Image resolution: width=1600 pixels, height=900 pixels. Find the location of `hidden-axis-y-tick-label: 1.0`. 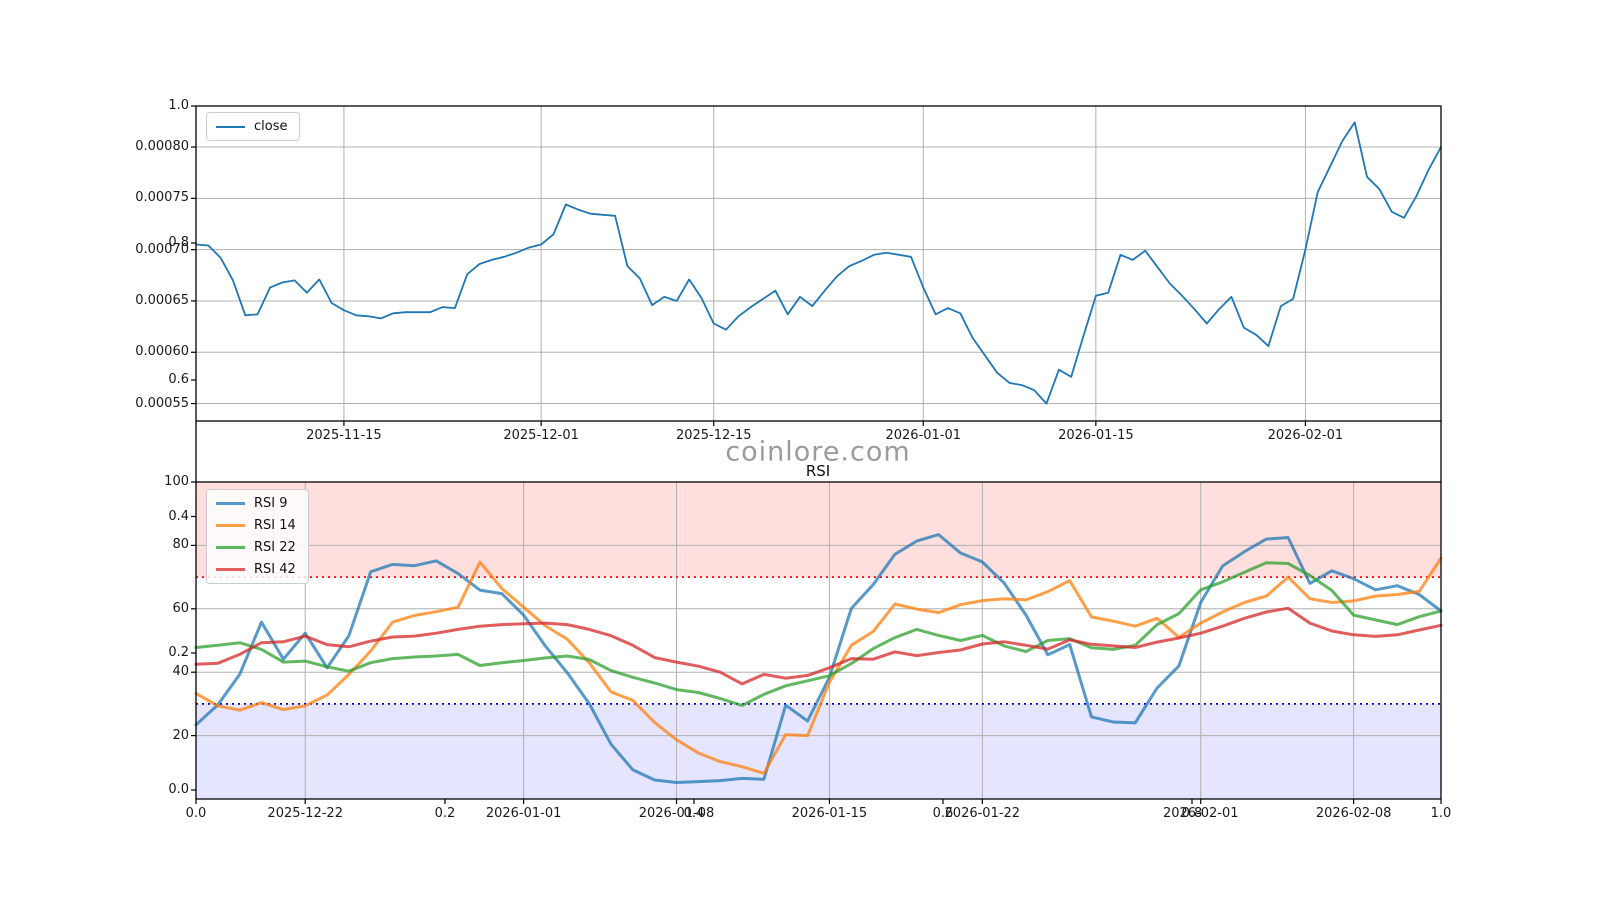

hidden-axis-y-tick-label: 1.0 is located at coordinates (178, 105).